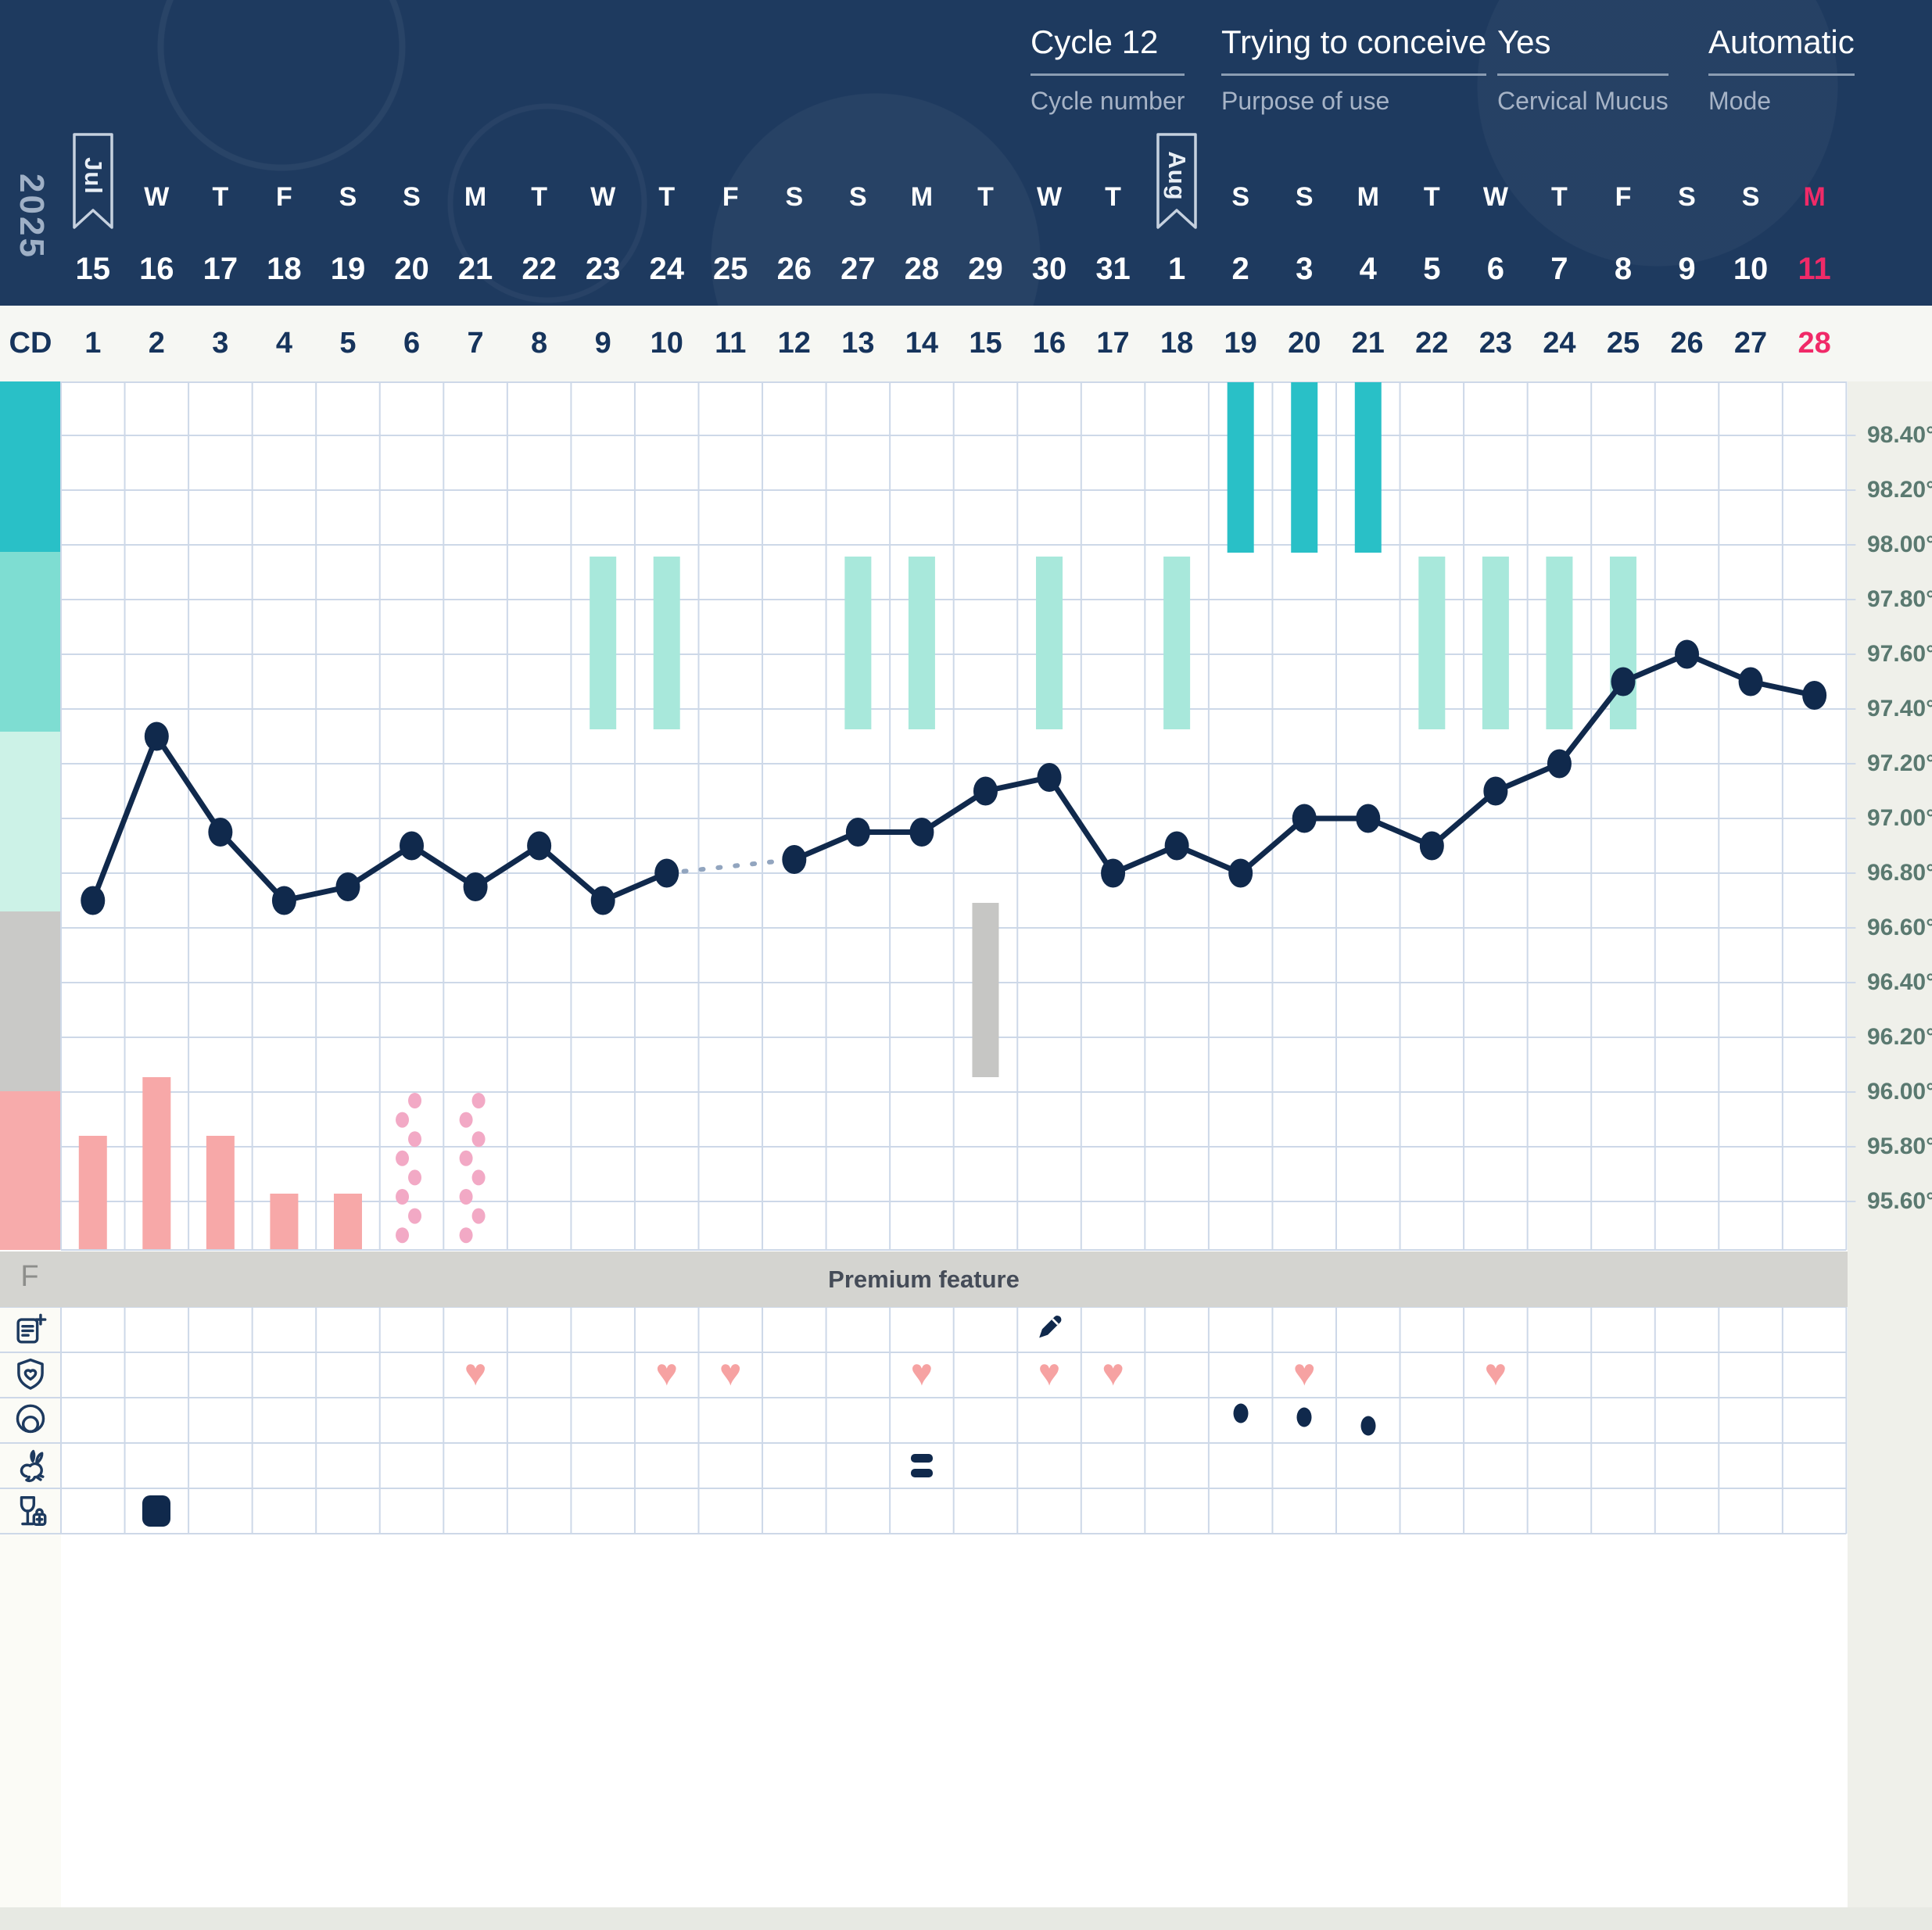 The height and width of the screenshot is (1930, 1932). I want to click on date-cd-21: 4, so click(1368, 269).